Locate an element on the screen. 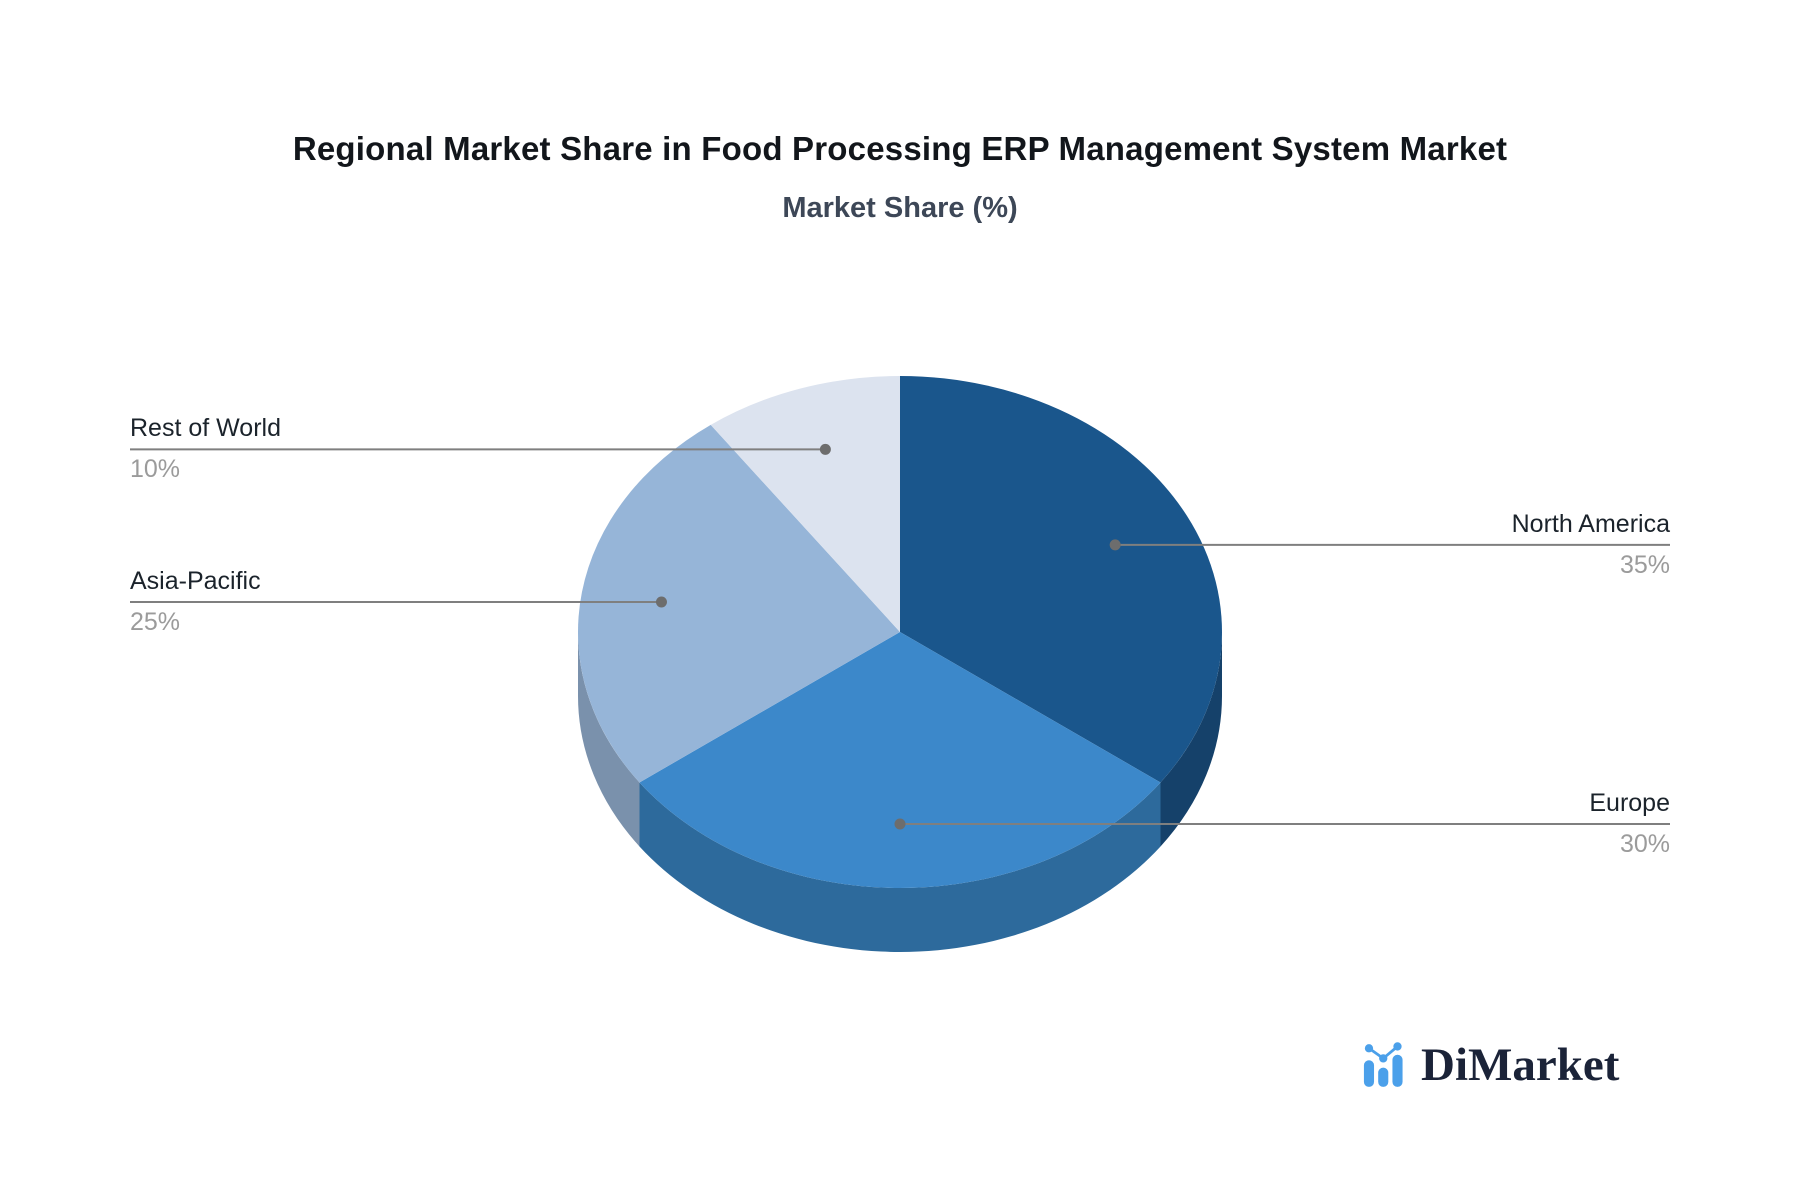 The image size is (1800, 1196). slice-label-asia-pacific: Asia-Pacific 25% is located at coordinates (195, 602).